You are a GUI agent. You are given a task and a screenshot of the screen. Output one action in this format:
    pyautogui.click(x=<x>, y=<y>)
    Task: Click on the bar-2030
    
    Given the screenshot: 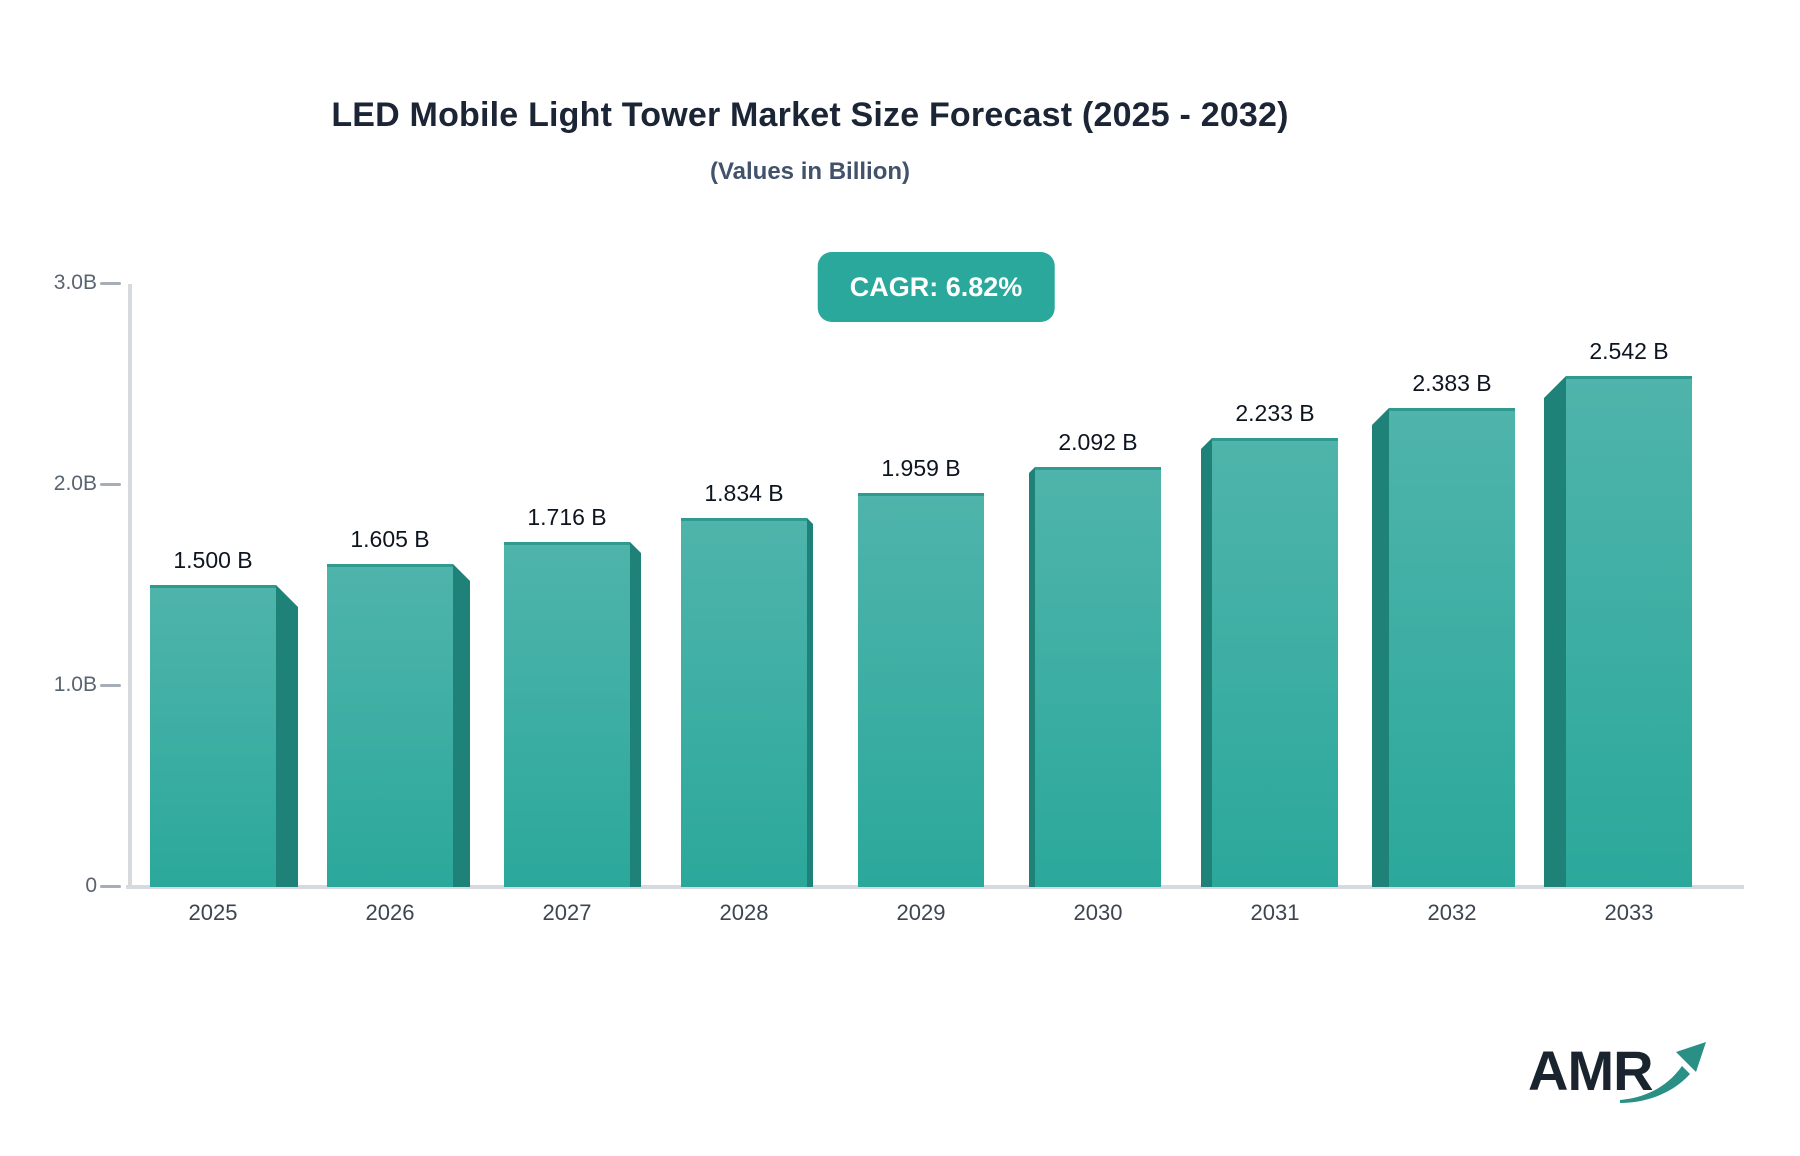 What is the action you would take?
    pyautogui.click(x=1098, y=677)
    